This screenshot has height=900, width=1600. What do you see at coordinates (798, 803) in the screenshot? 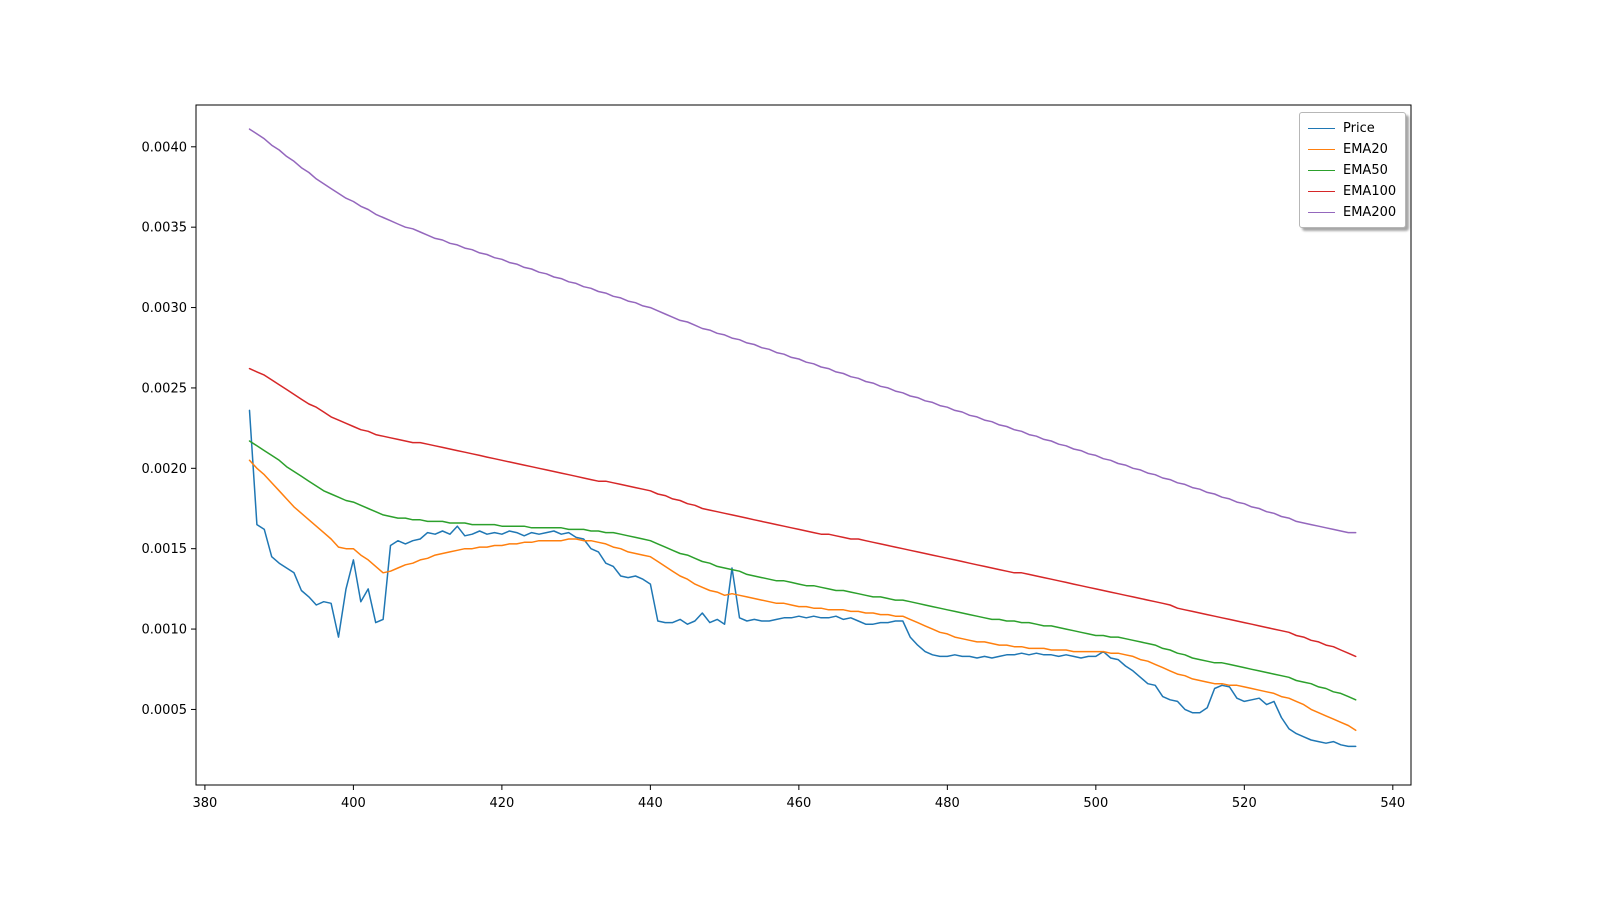
I see `x-tick-label: 460` at bounding box center [798, 803].